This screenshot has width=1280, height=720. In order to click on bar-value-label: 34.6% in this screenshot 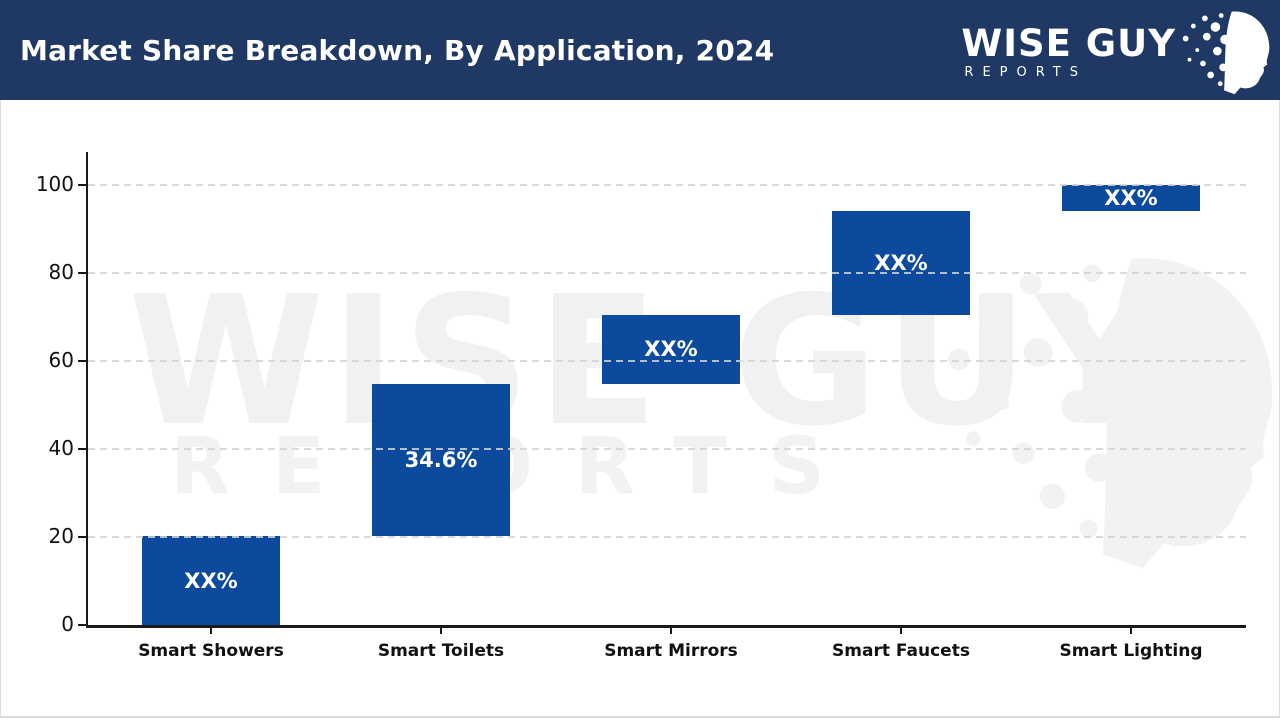, I will do `click(441, 459)`.